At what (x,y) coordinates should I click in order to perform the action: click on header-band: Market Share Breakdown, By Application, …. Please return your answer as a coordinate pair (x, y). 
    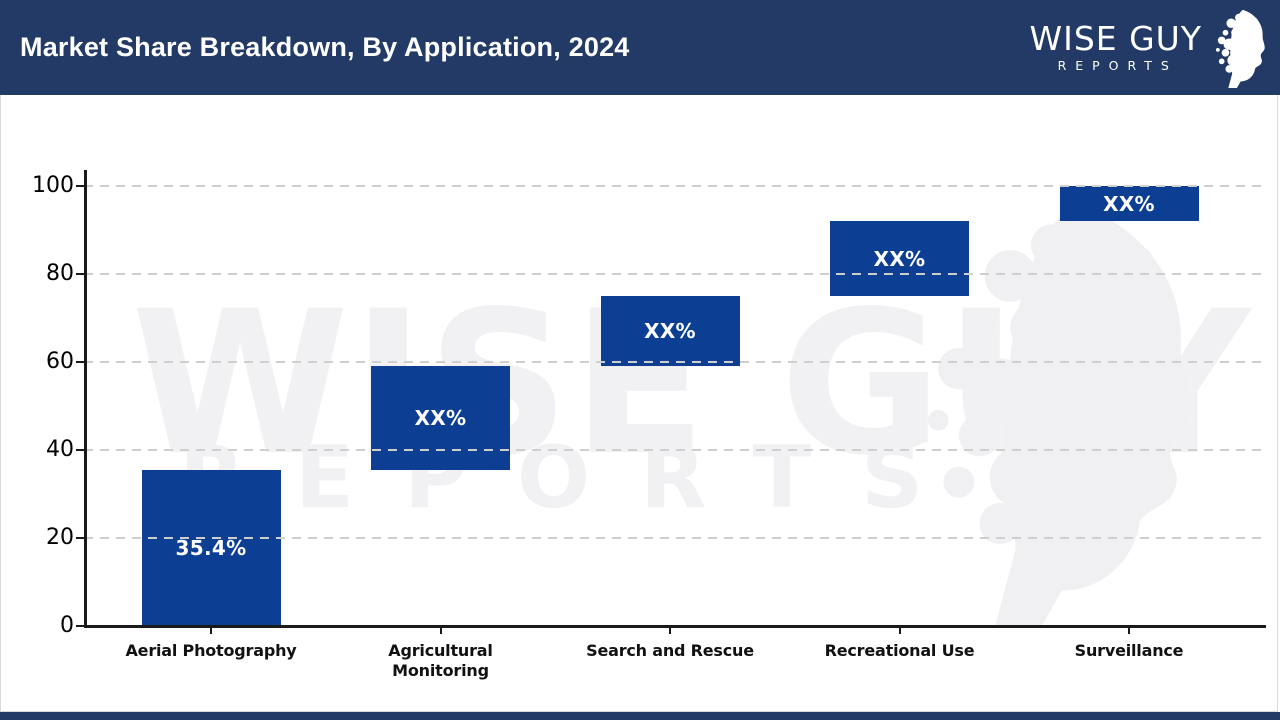
    Looking at the image, I should click on (640, 47).